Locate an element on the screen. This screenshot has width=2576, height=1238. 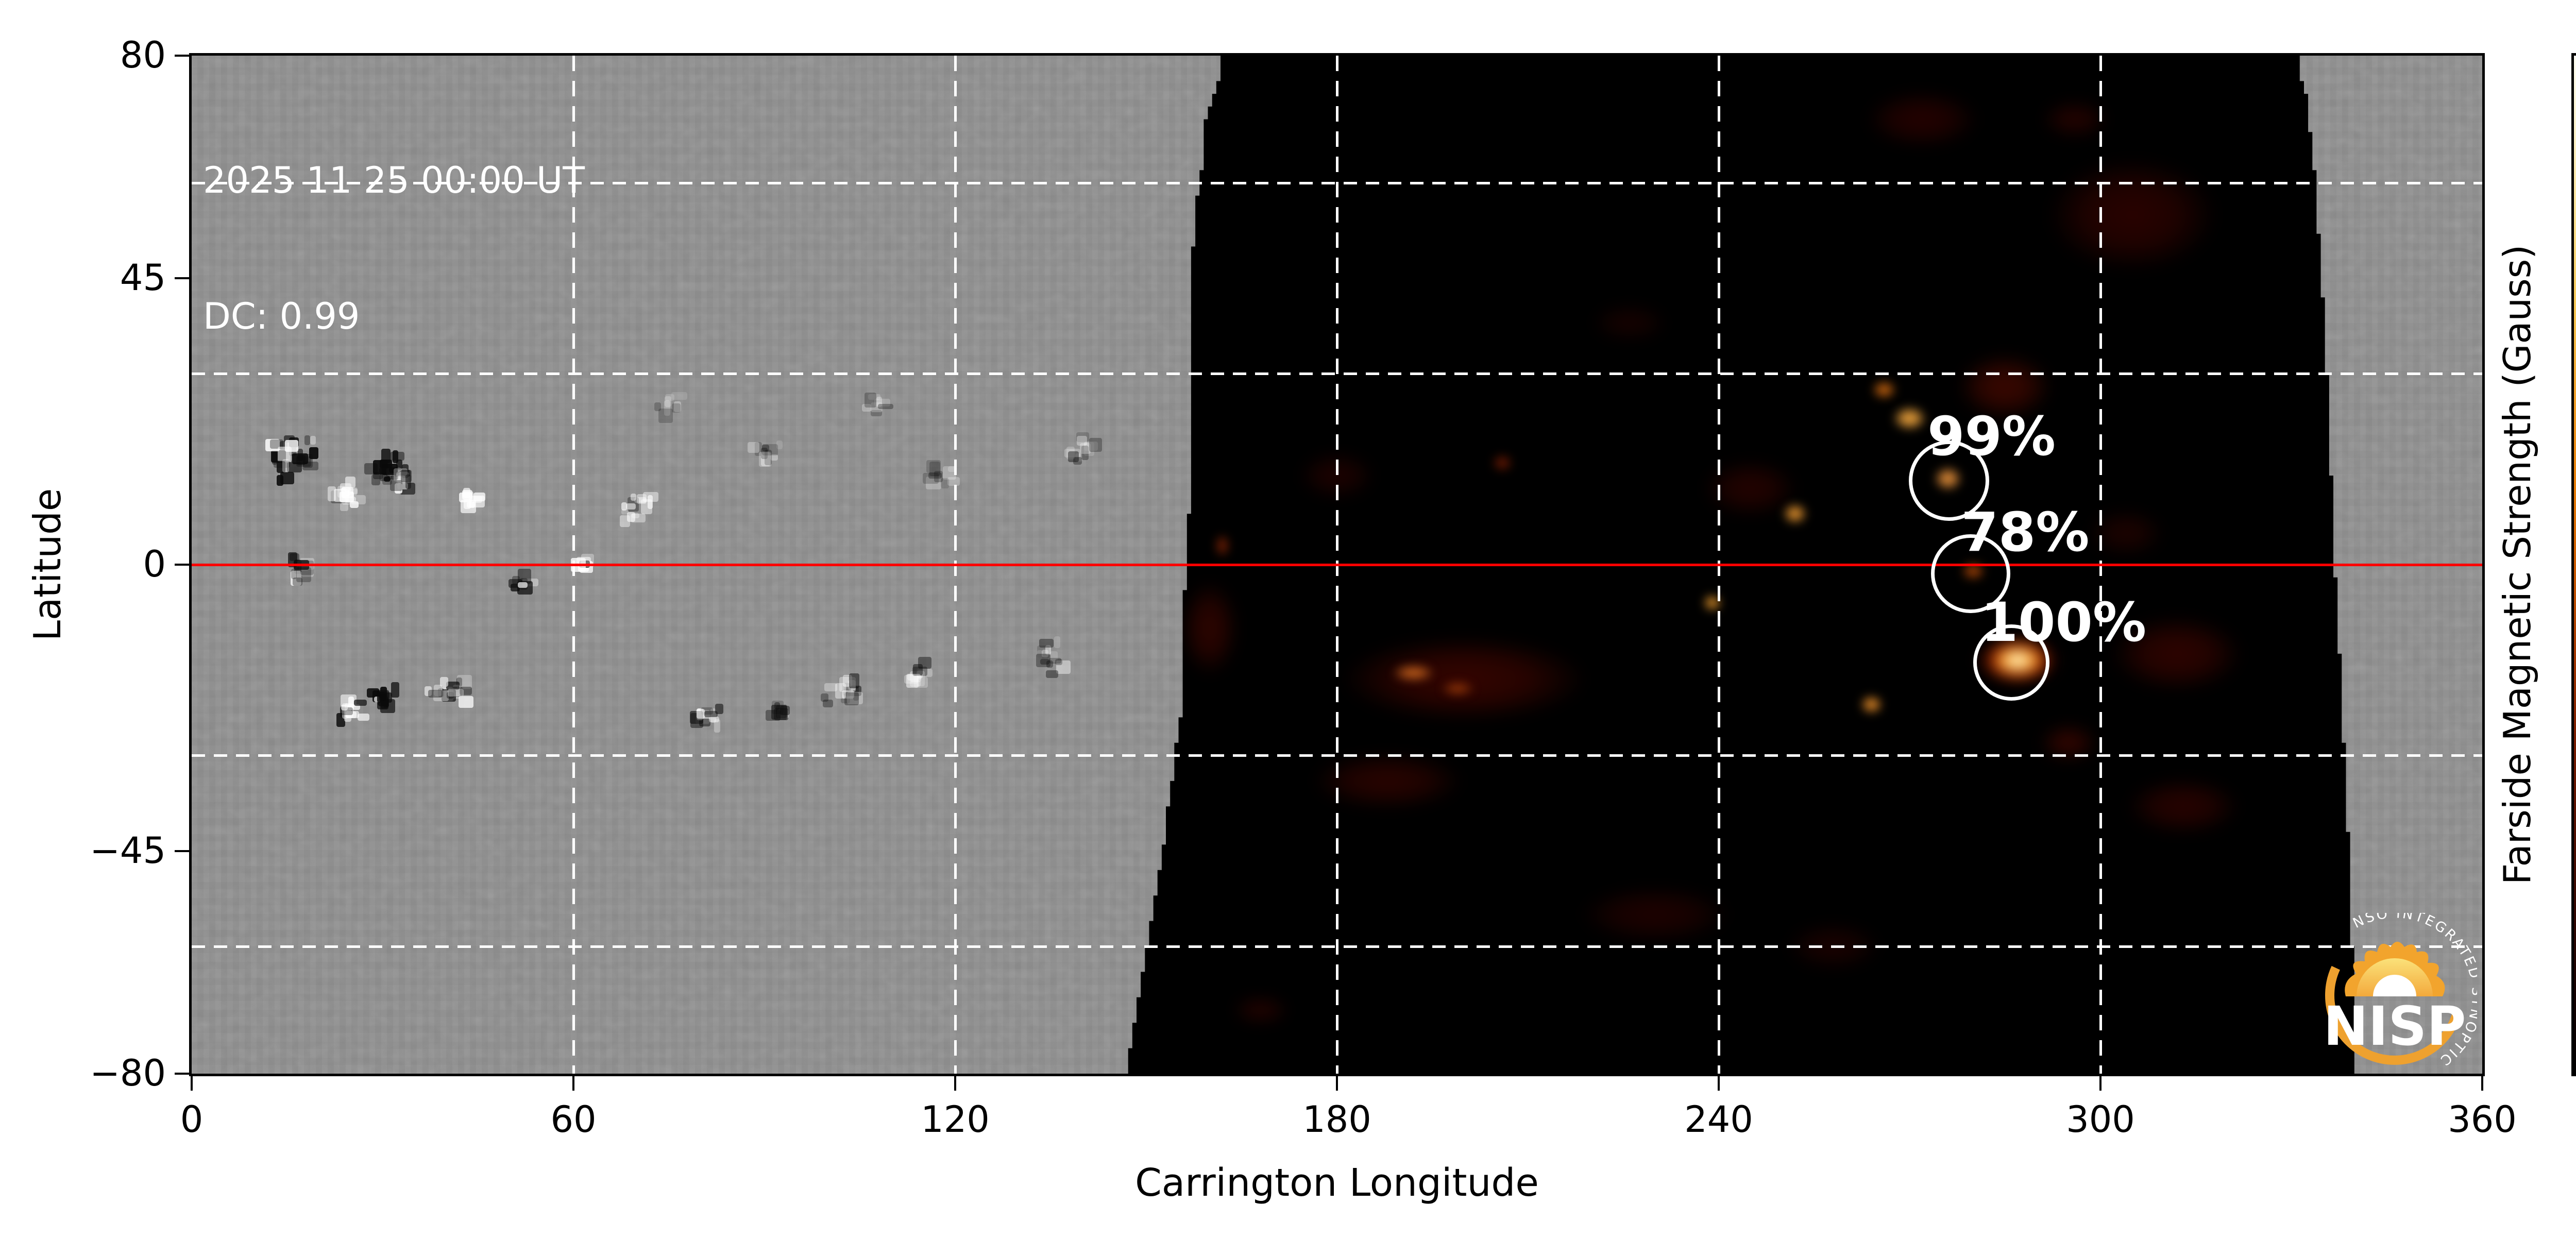
detection-probability-label: 100% is located at coordinates (2063, 622).